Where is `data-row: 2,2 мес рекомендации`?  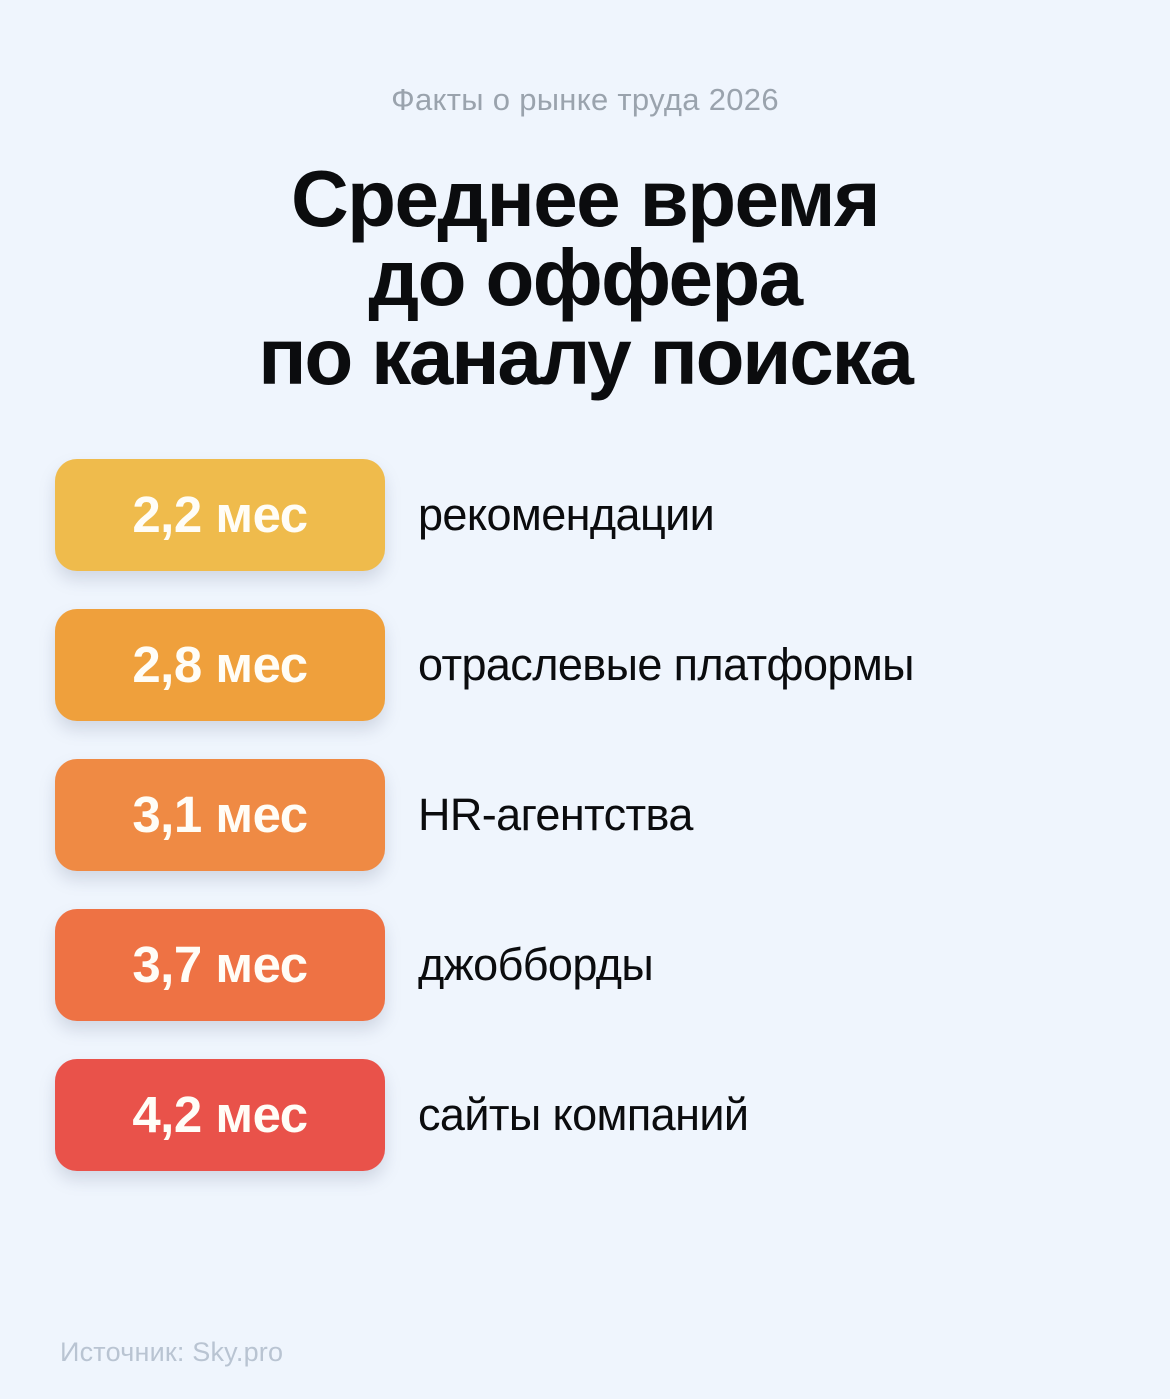
data-row: 2,2 мес рекомендации is located at coordinates (612, 514).